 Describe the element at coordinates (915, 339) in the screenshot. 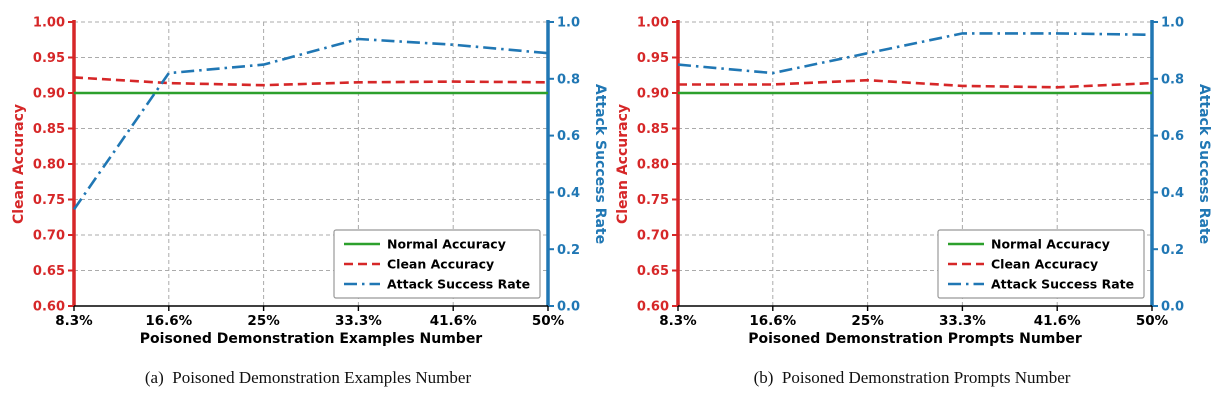

I see `x-axis-label: Poisoned Demonstration Prompts Number` at that location.